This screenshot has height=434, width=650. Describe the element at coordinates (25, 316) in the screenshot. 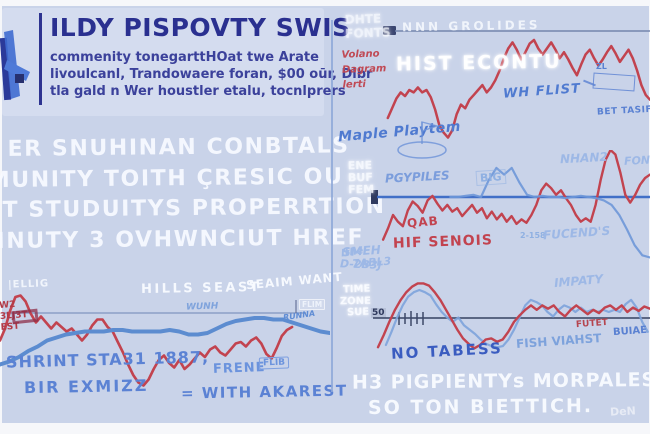

I see `lc-scribble-box` at that location.